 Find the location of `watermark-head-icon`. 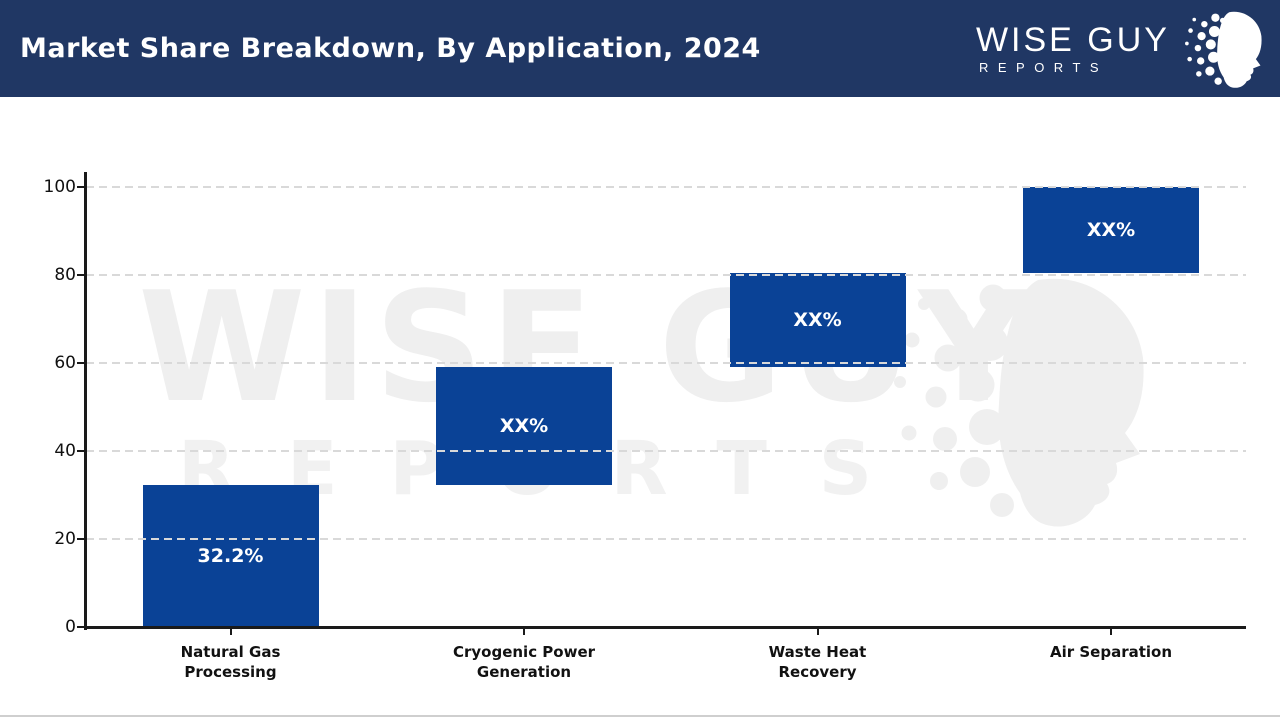

watermark-head-icon is located at coordinates (1019, 402).